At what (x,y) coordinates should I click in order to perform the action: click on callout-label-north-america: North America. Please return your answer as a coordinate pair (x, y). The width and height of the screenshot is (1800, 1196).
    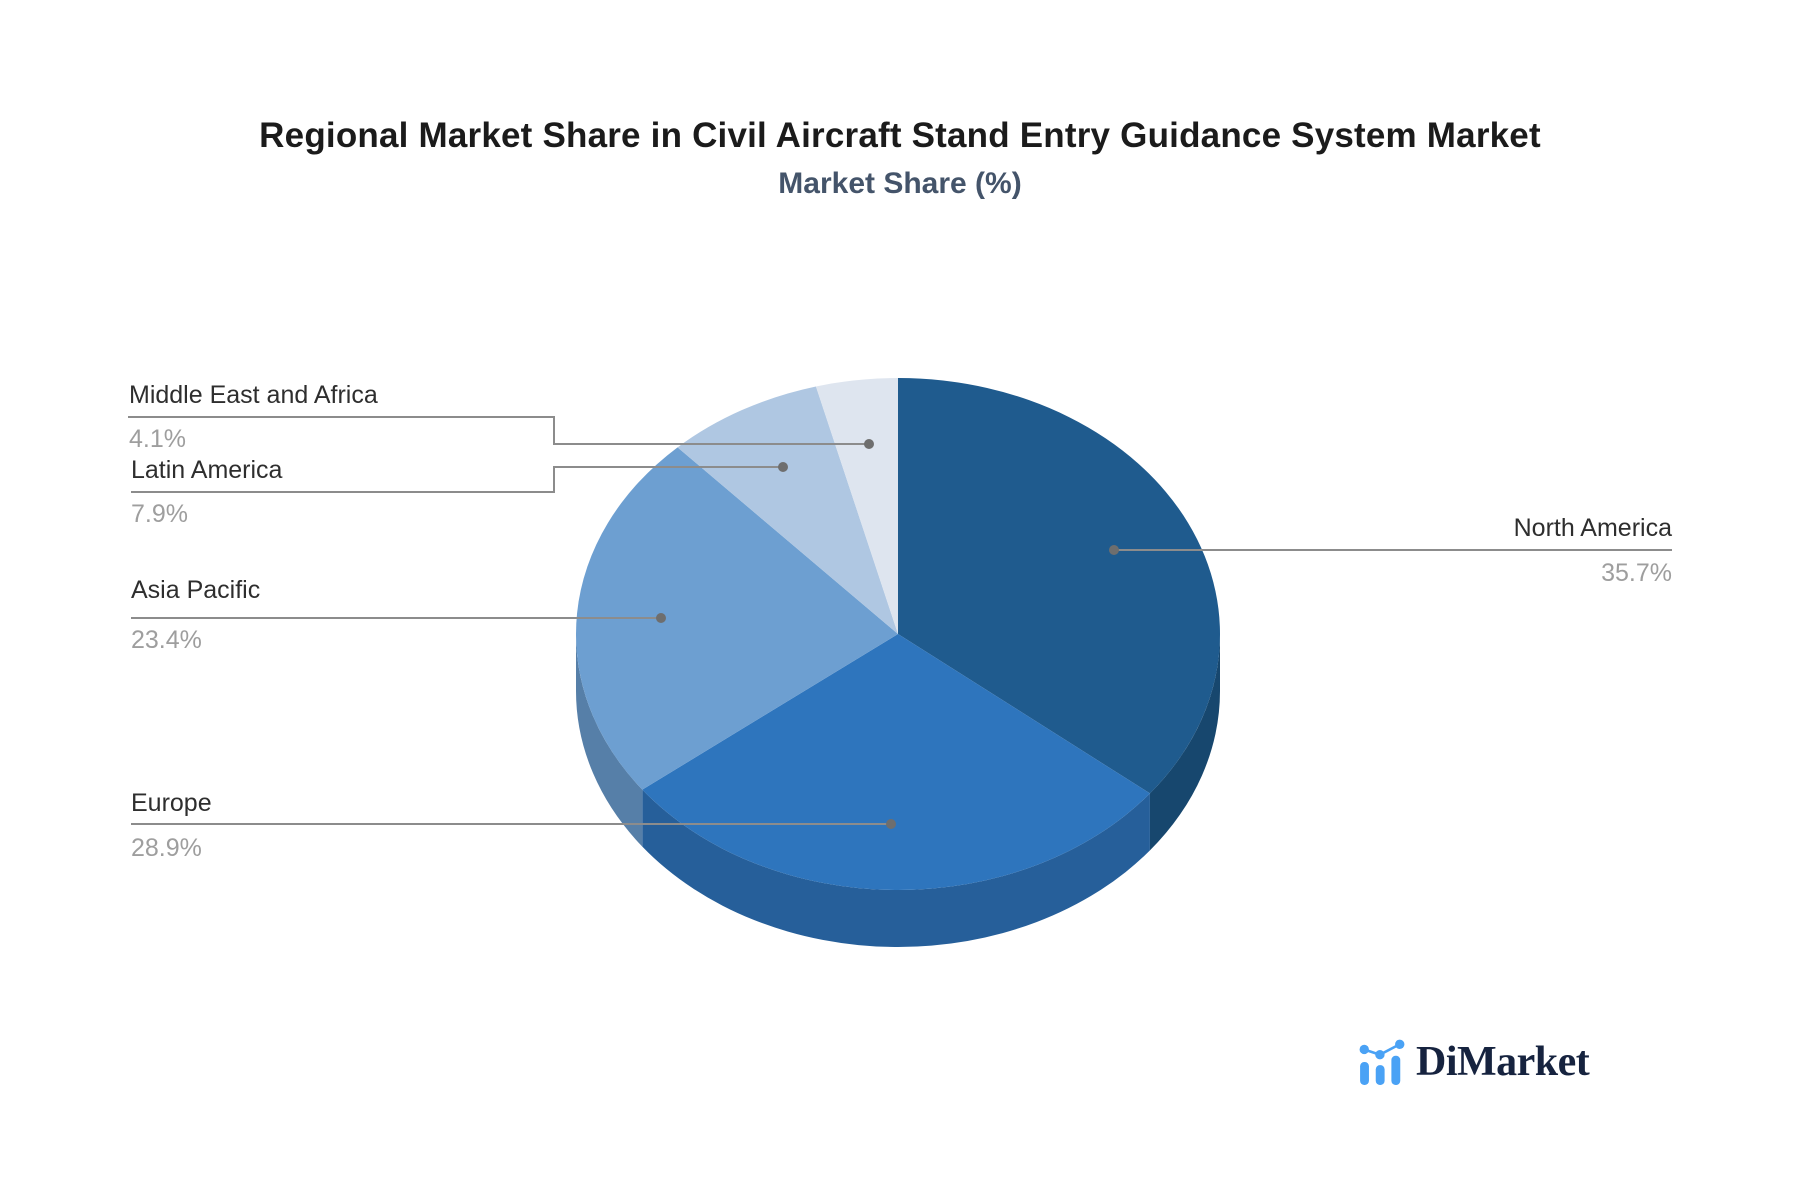
    Looking at the image, I should click on (1592, 528).